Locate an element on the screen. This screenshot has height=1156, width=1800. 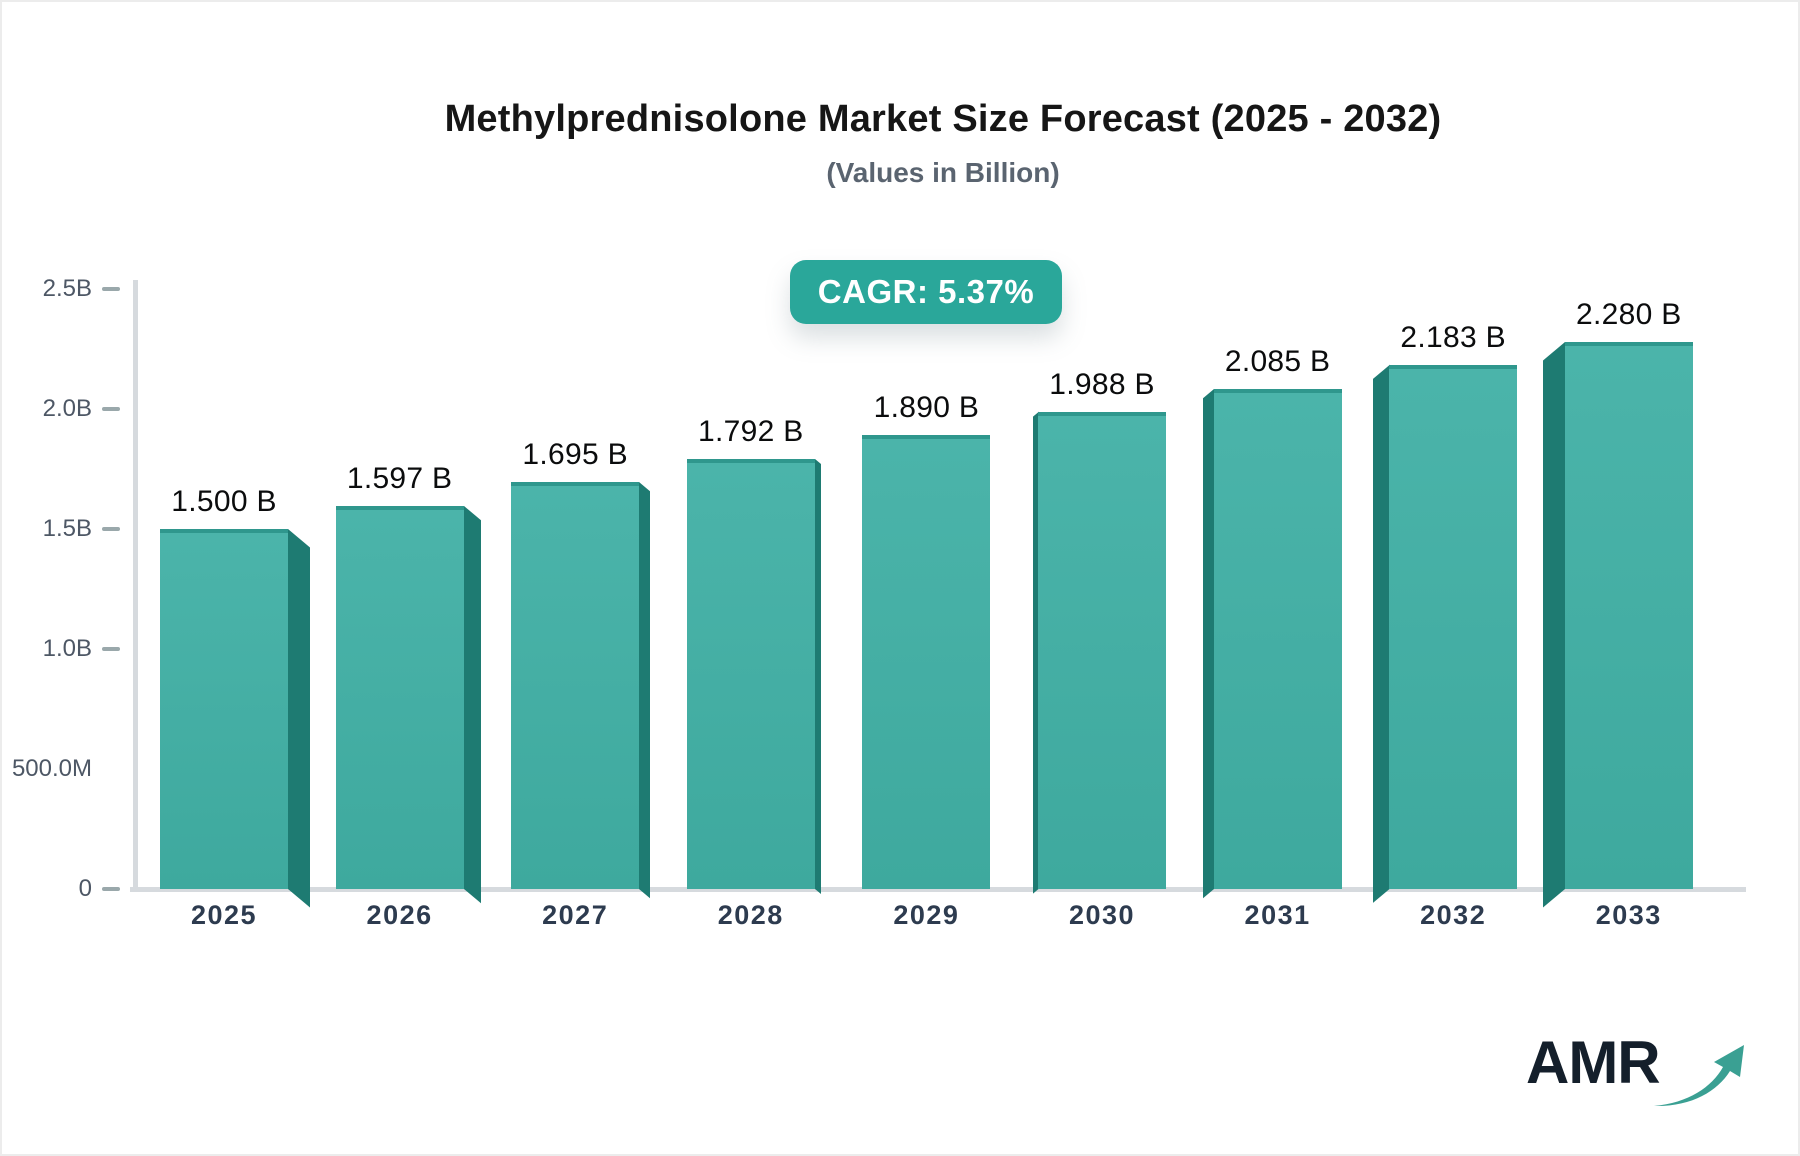
y-axis-tick-label: 500.0M is located at coordinates (51, 768).